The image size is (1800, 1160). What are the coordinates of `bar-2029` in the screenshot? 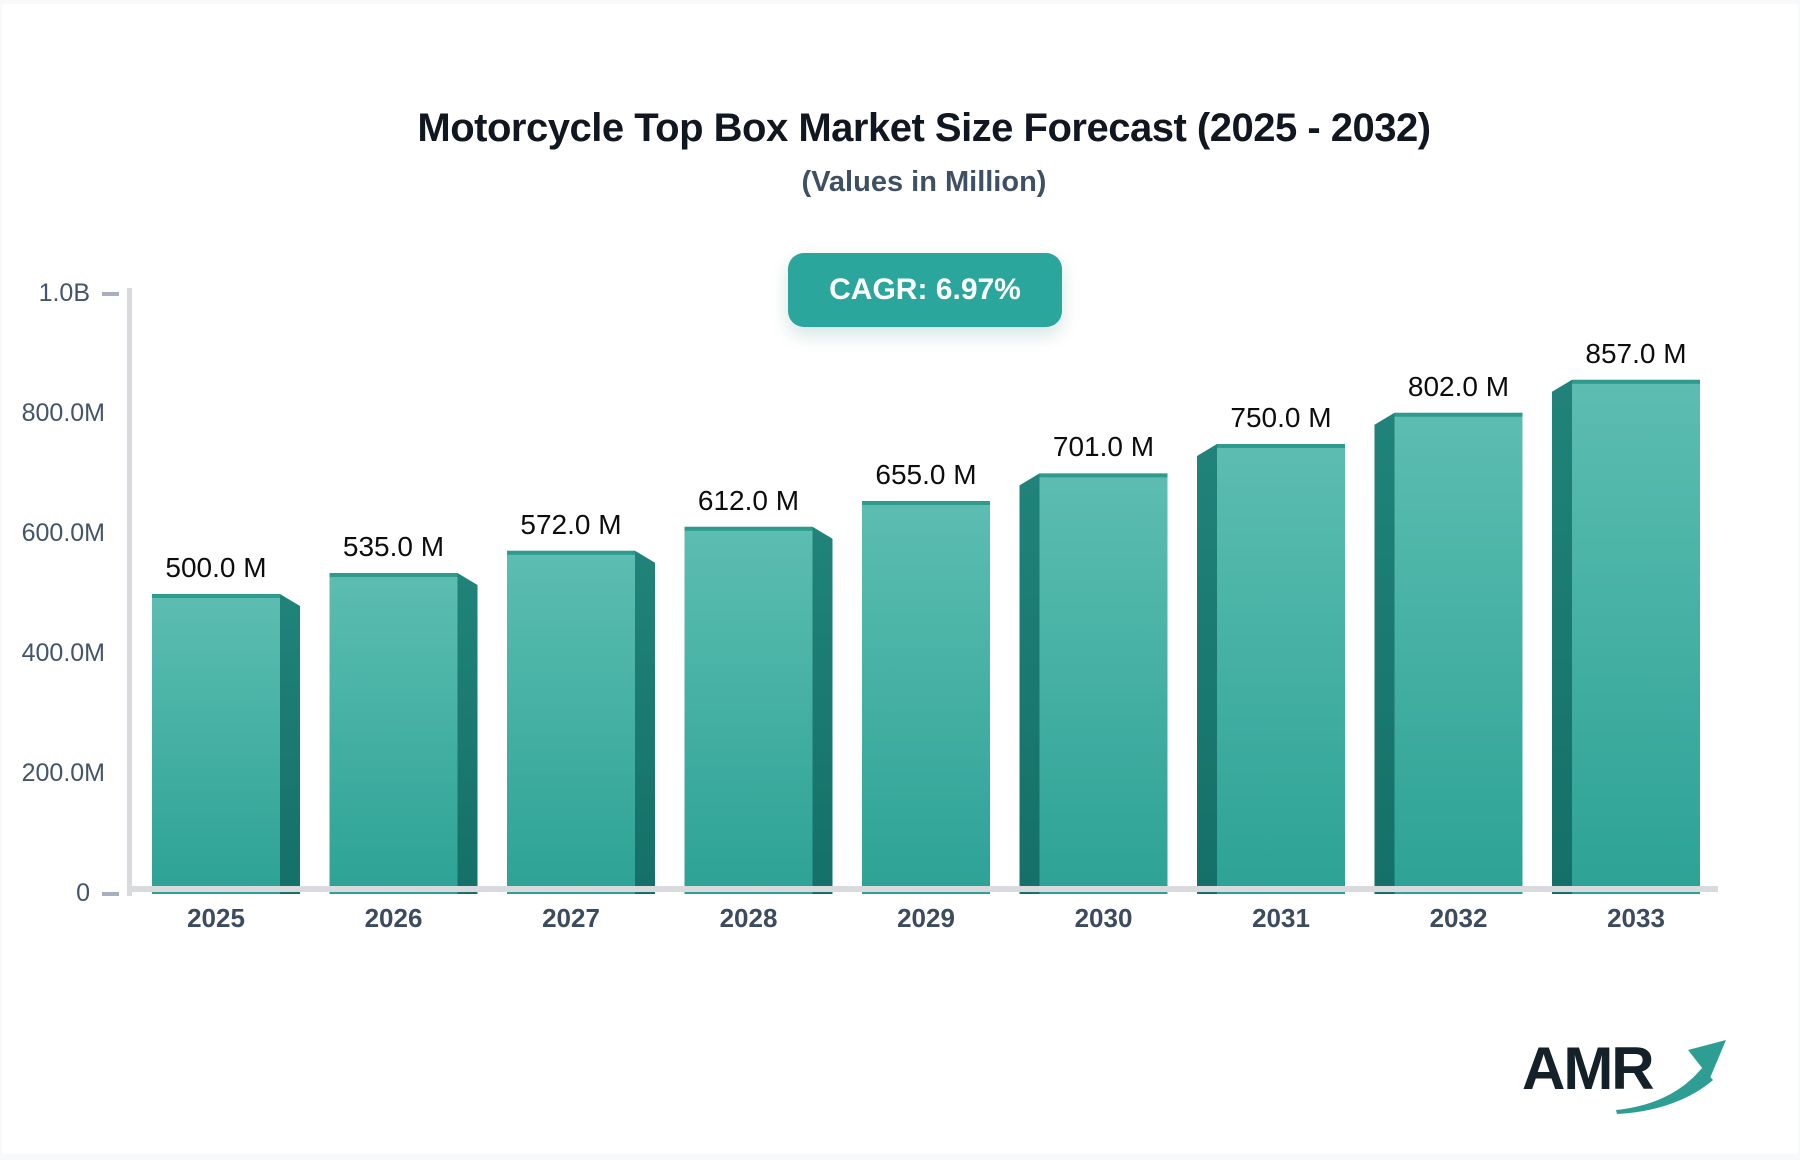 It's located at (926, 697).